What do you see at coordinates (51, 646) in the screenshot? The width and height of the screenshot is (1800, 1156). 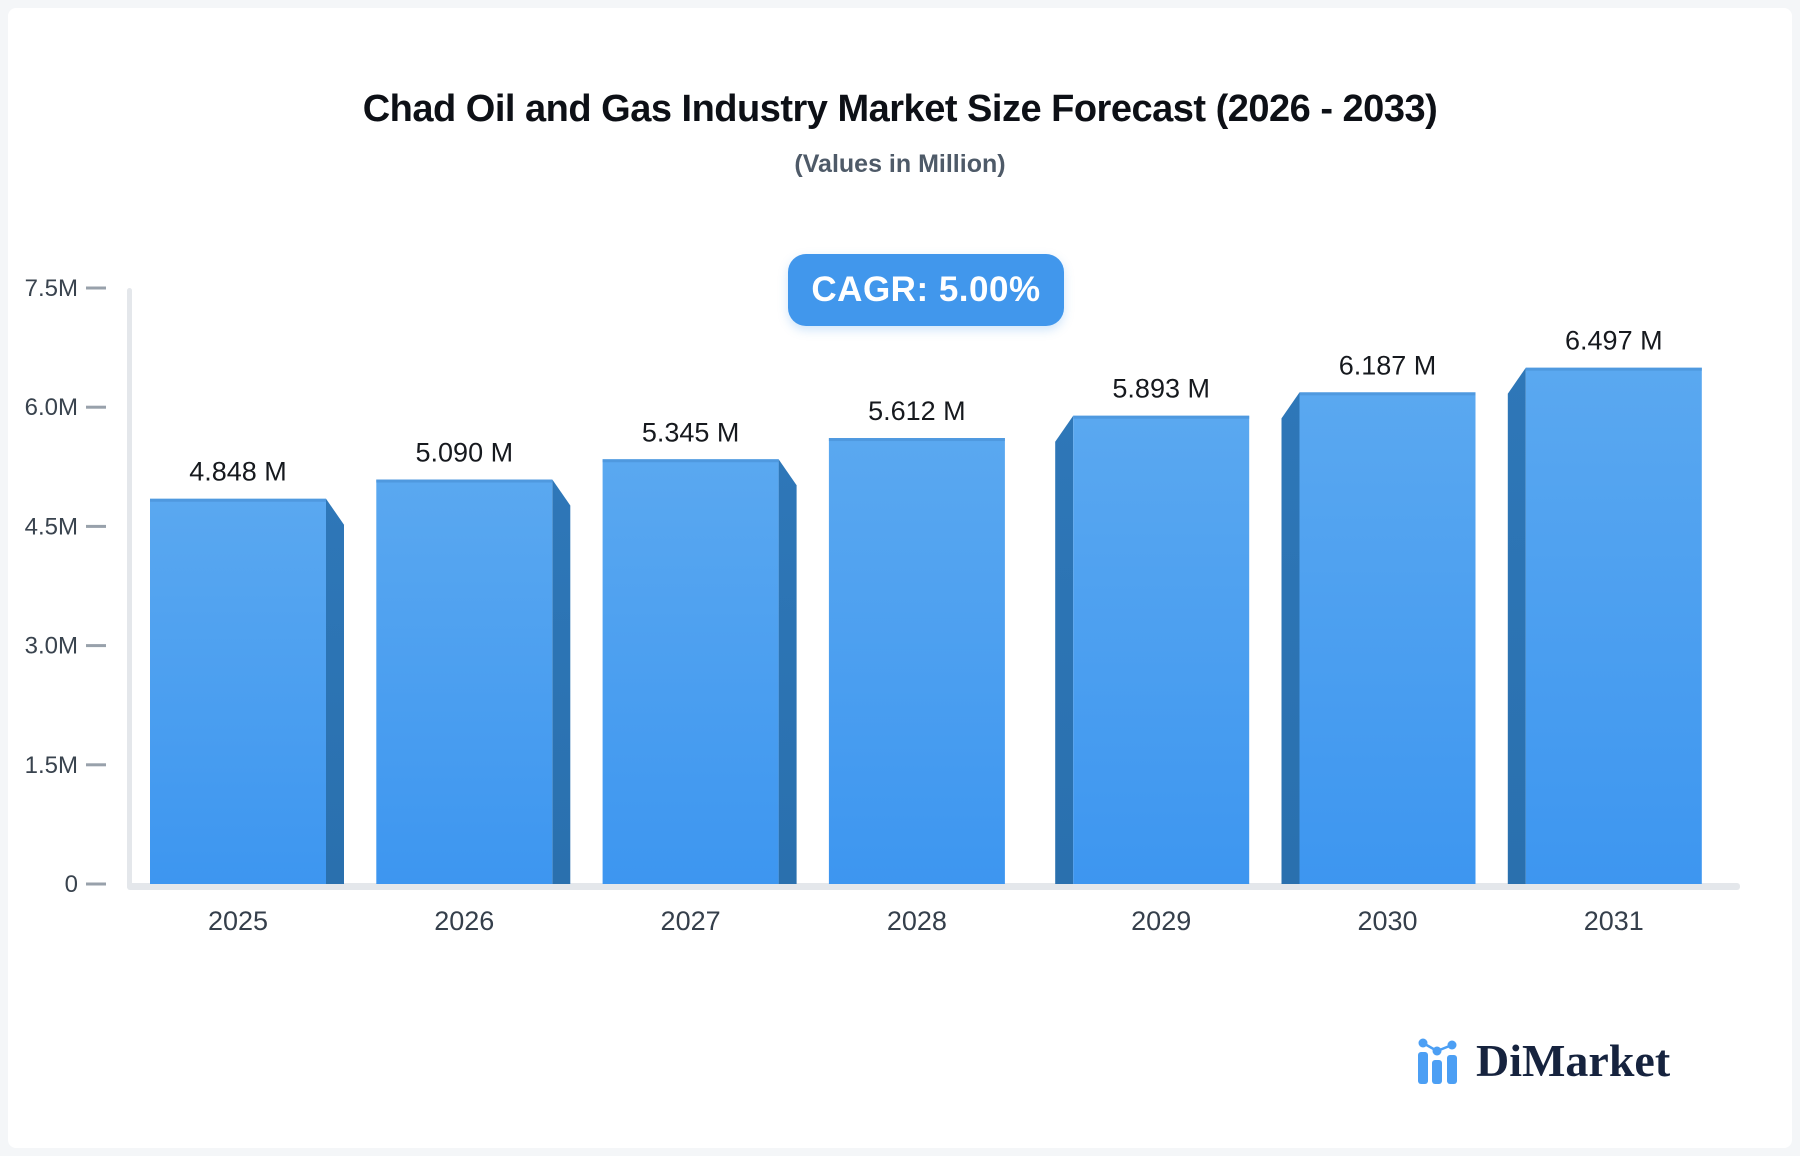 I see `y-tick-label: 3.0M` at bounding box center [51, 646].